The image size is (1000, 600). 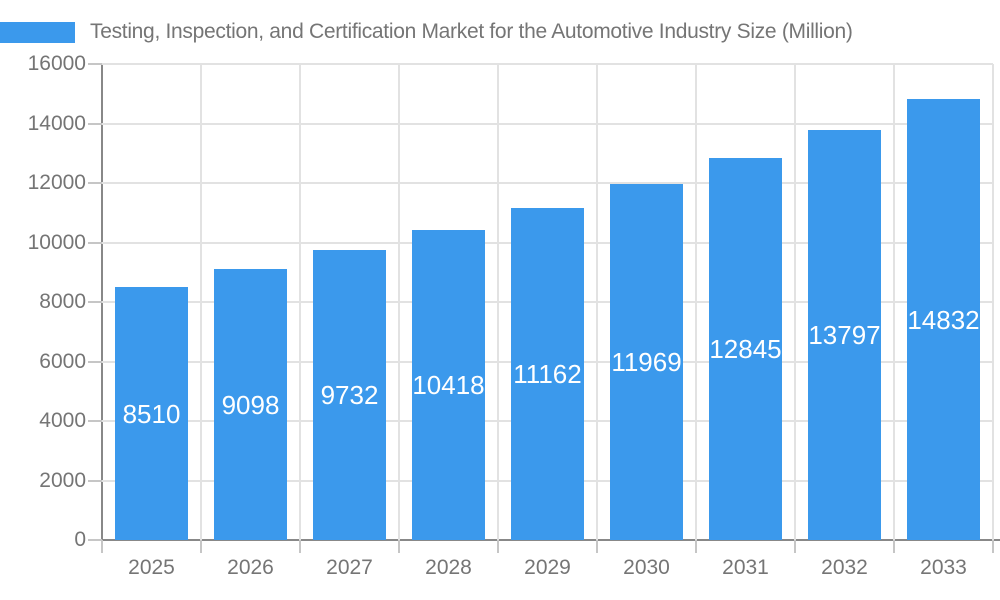 I want to click on bar: 11969, so click(x=646, y=362).